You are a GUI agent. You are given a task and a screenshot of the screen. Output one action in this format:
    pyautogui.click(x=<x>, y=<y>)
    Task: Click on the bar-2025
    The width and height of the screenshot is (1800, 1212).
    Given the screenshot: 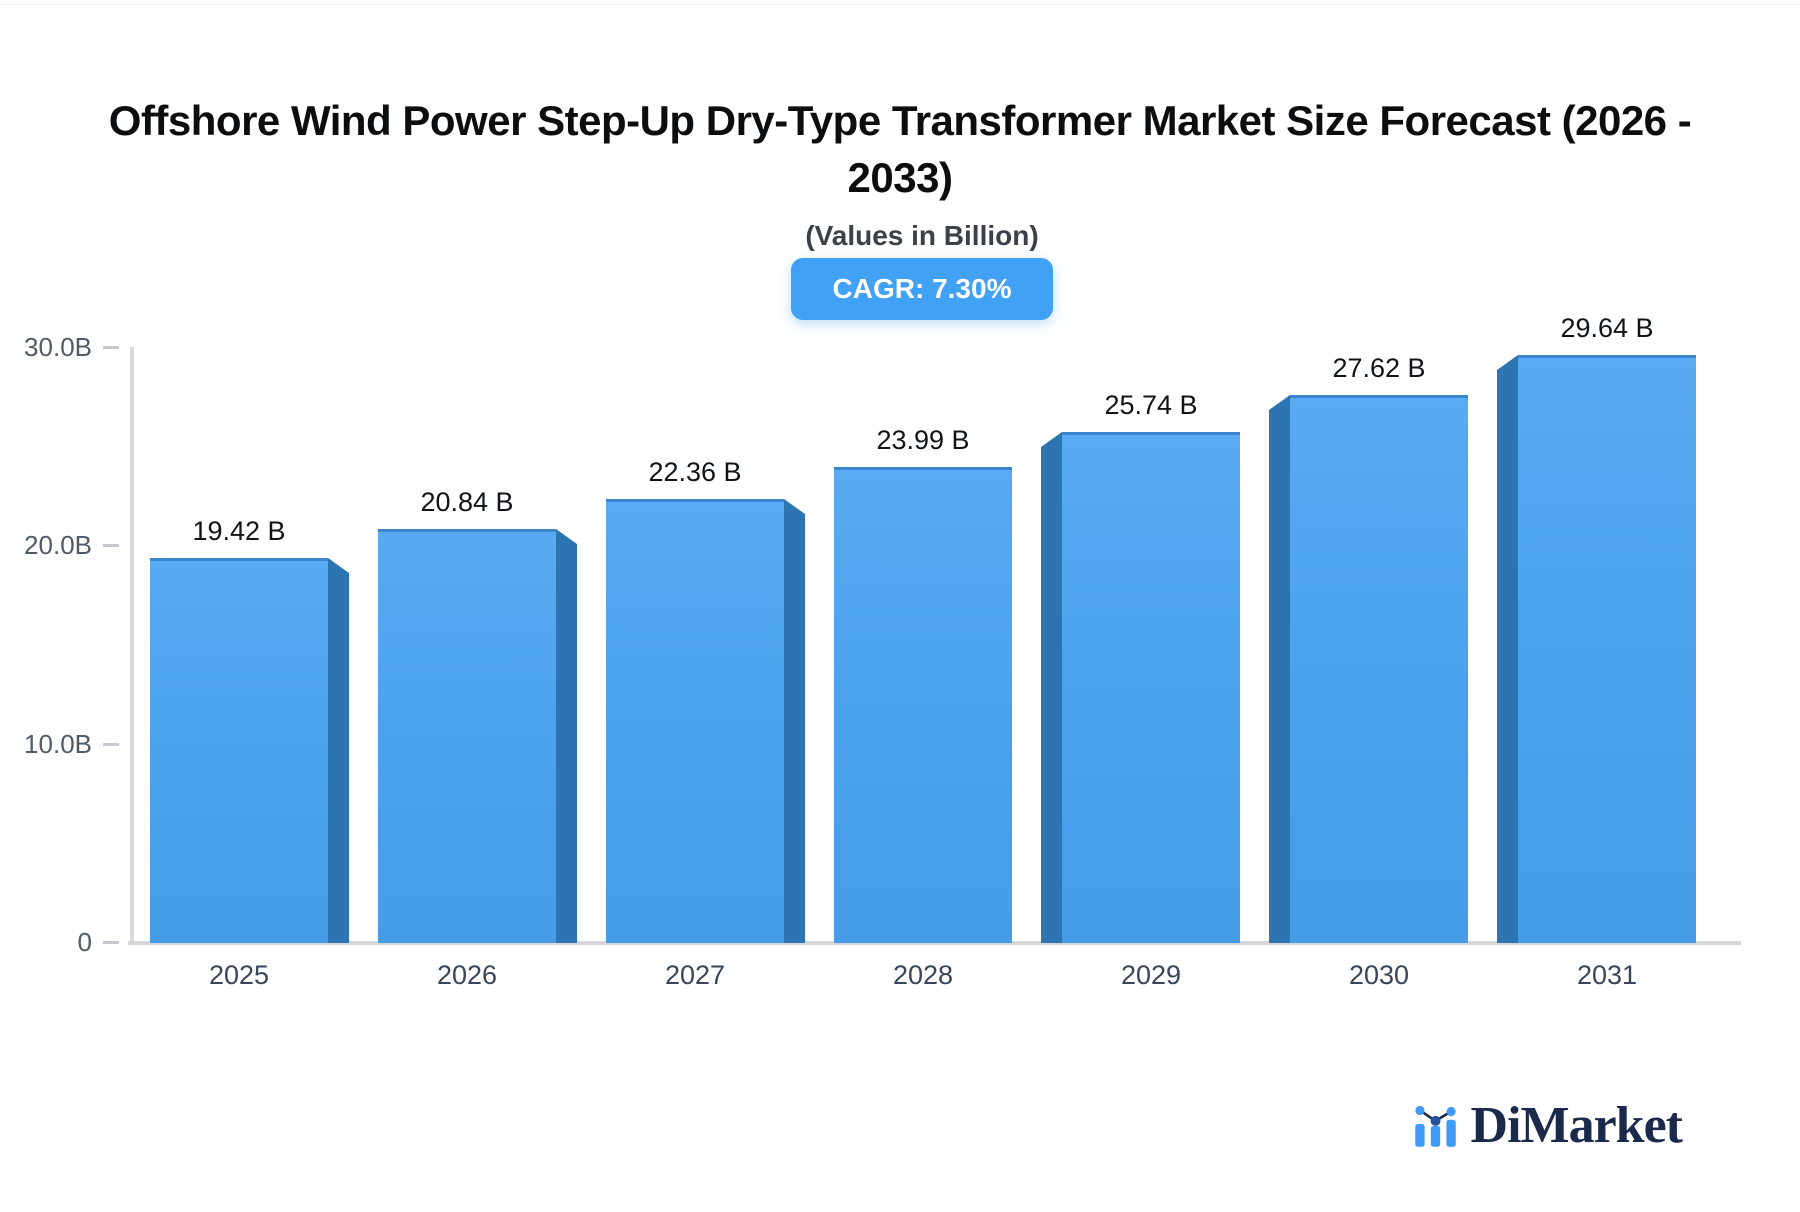 What is the action you would take?
    pyautogui.click(x=239, y=750)
    